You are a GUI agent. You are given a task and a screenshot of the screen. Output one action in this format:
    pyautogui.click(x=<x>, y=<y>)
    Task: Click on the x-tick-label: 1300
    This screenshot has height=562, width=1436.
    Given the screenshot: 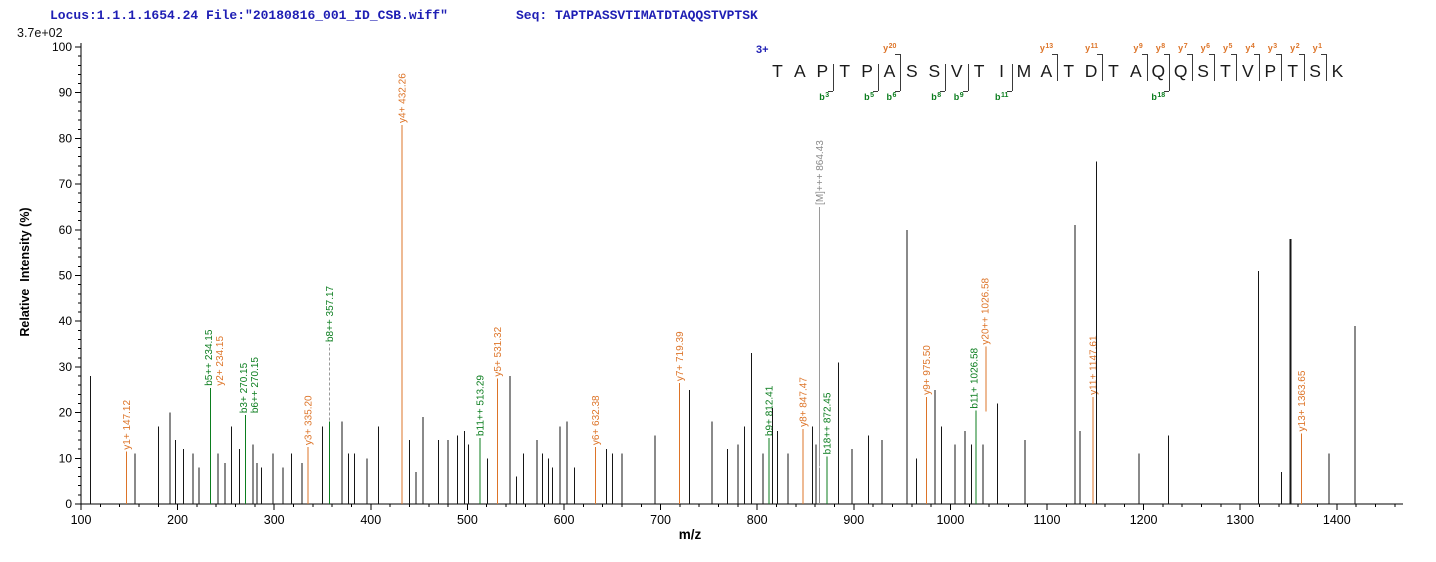 What is the action you would take?
    pyautogui.click(x=1240, y=520)
    